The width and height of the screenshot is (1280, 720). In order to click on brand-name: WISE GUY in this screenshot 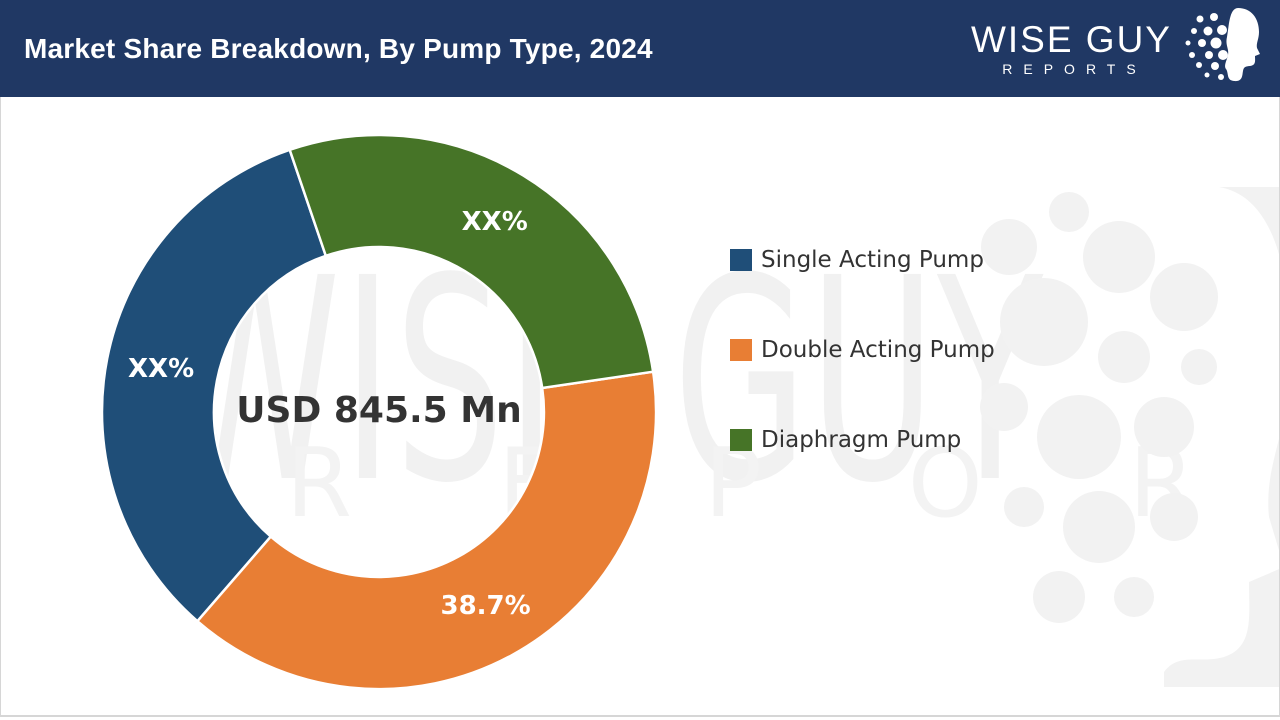, I will do `click(1071, 39)`.